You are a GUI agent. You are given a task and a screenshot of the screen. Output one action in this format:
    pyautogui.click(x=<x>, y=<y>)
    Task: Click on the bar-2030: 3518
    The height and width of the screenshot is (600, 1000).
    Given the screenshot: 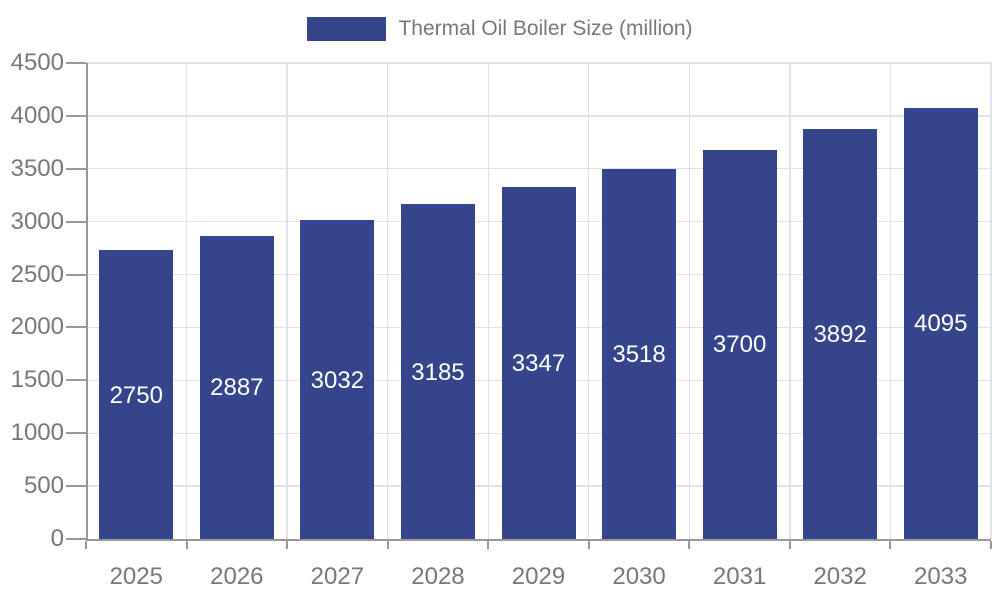 What is the action you would take?
    pyautogui.click(x=639, y=354)
    